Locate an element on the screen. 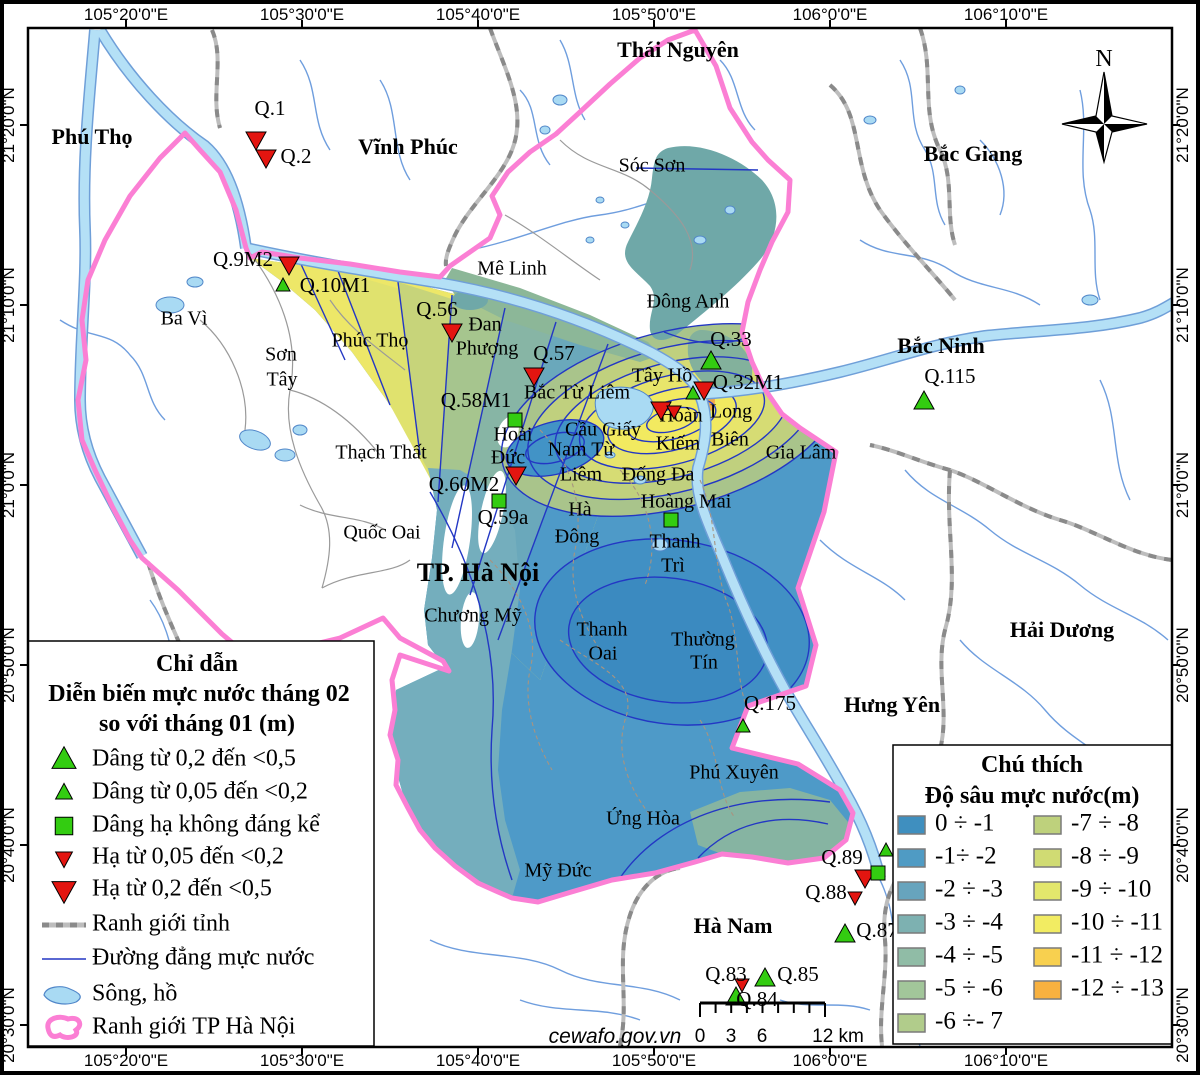 The width and height of the screenshot is (1200, 1075). place-label: Hưng Yên is located at coordinates (892, 704).